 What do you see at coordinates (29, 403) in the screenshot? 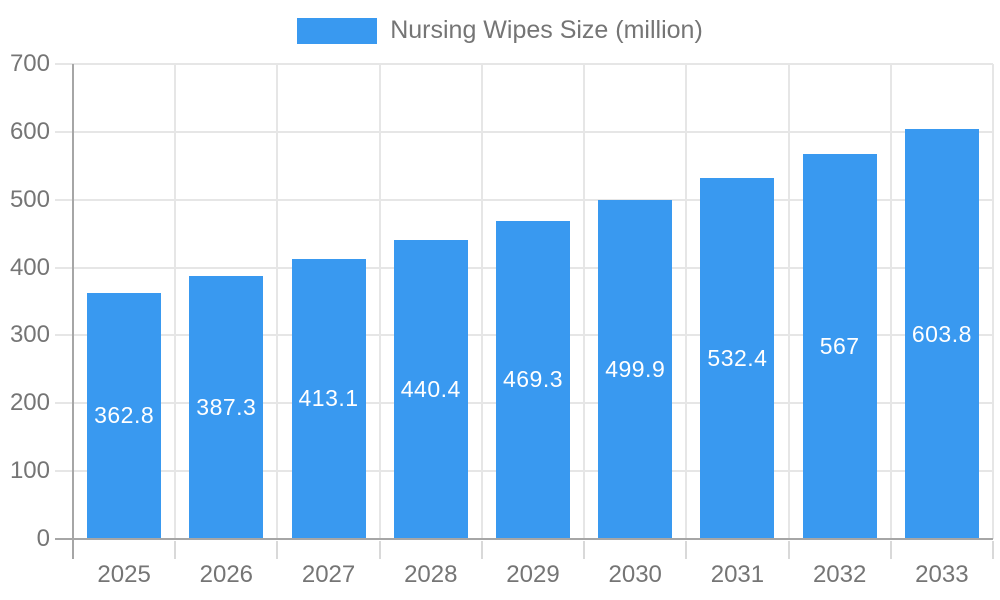
I see `y-tick-label-200: 200` at bounding box center [29, 403].